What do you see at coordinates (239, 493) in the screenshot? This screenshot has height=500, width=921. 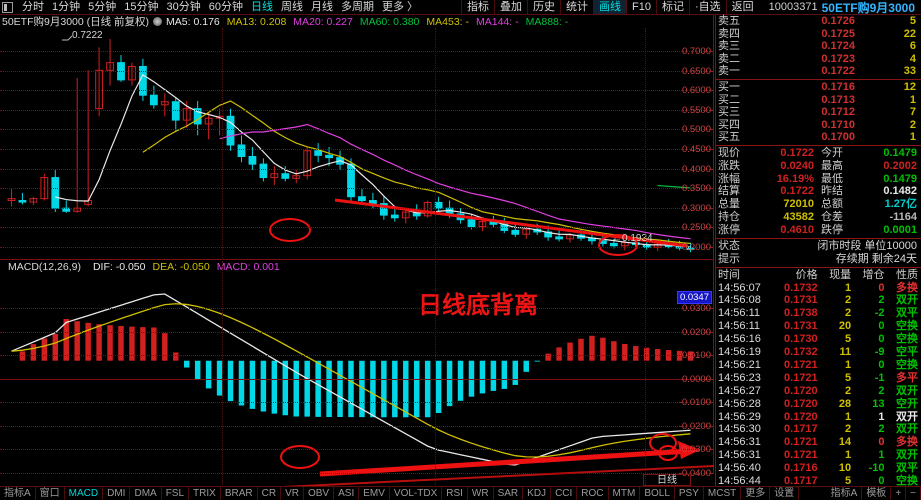 I see `indicator-tab-7: BRAR` at bounding box center [239, 493].